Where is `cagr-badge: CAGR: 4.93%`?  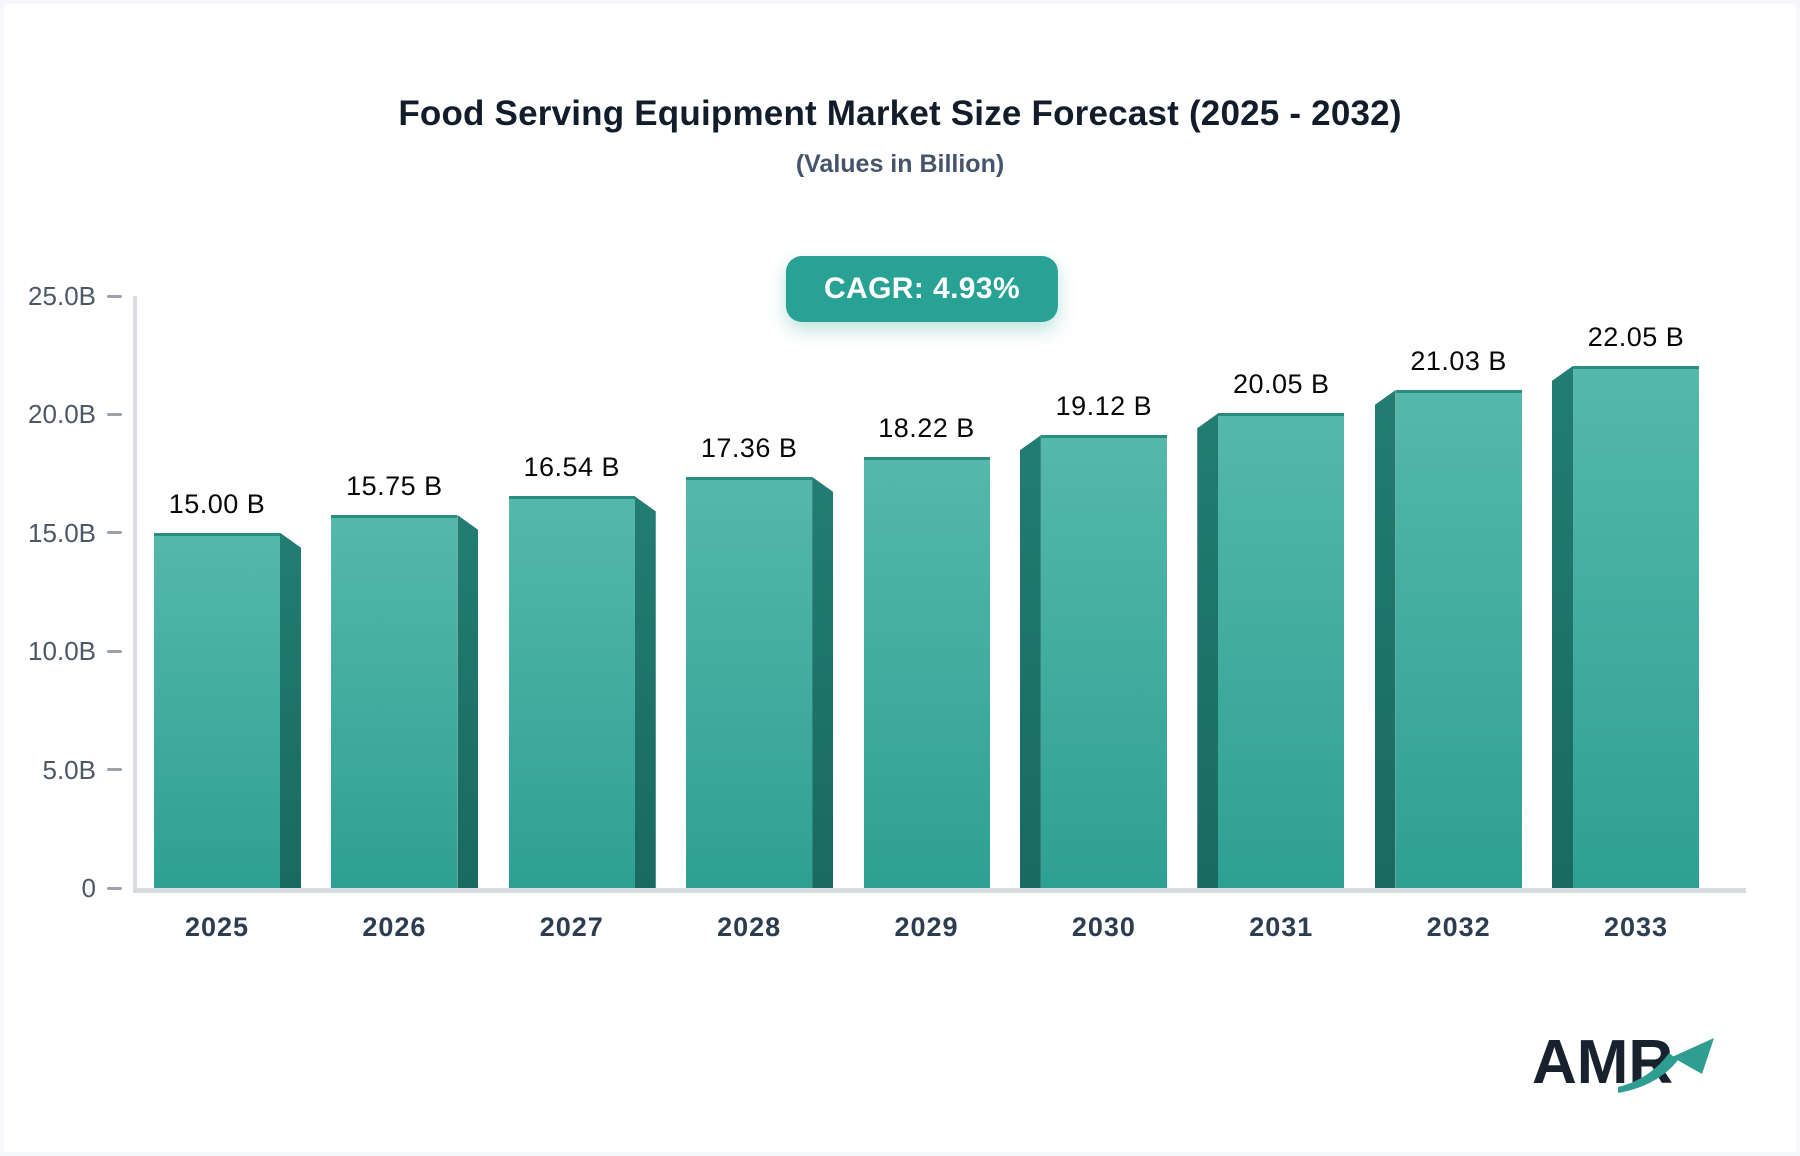 cagr-badge: CAGR: 4.93% is located at coordinates (922, 289).